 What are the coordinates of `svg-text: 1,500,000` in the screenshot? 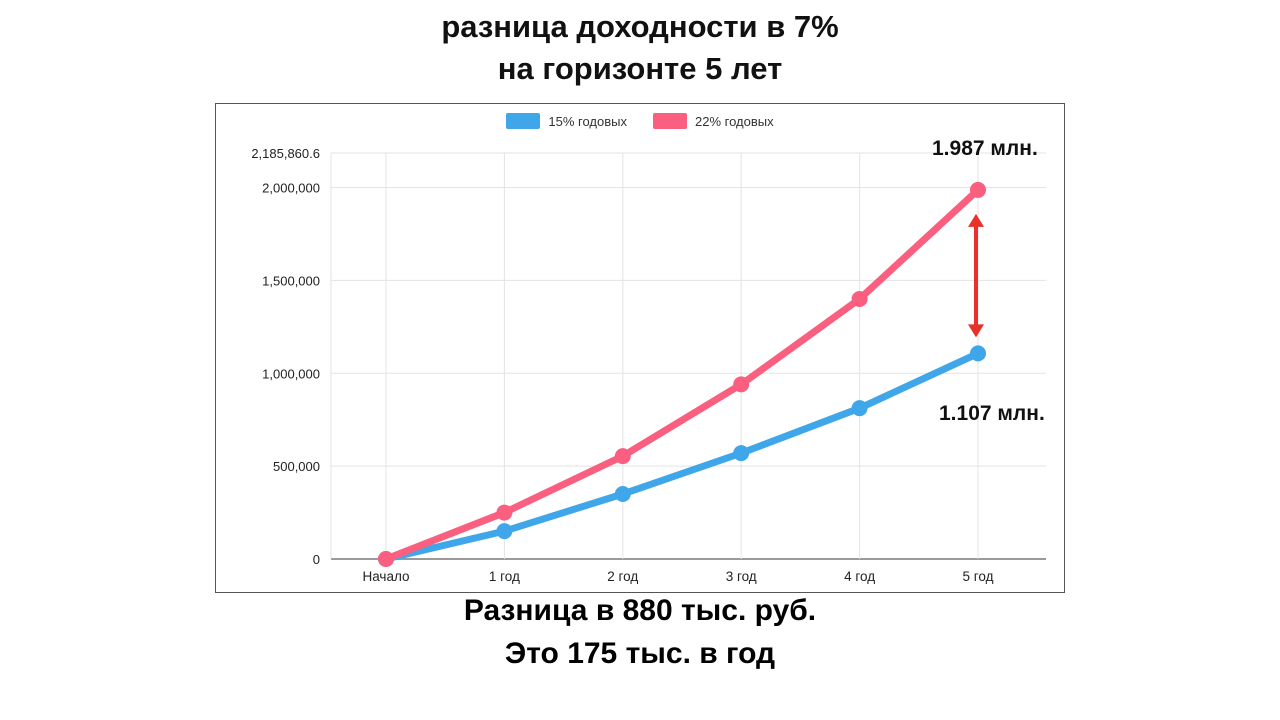 It's located at (291, 280).